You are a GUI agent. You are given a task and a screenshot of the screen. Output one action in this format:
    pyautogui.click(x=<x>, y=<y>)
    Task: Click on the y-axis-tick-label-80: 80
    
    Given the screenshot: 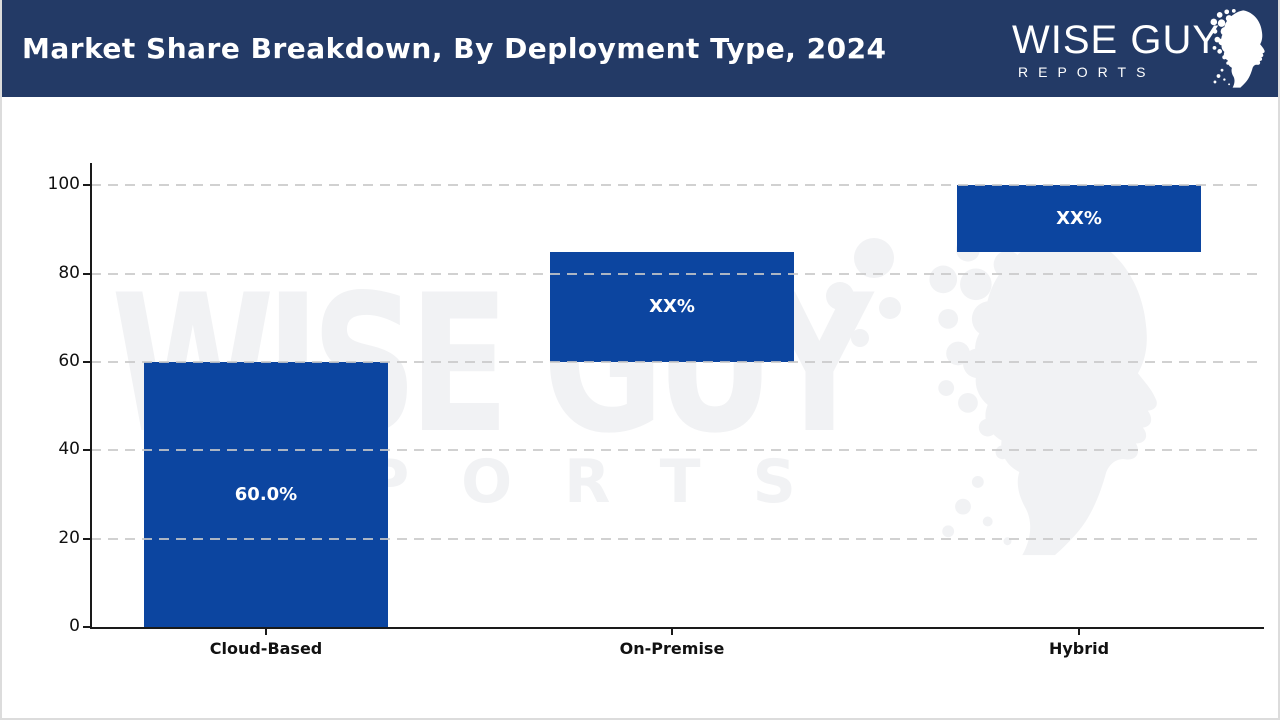 What is the action you would take?
    pyautogui.click(x=69, y=272)
    